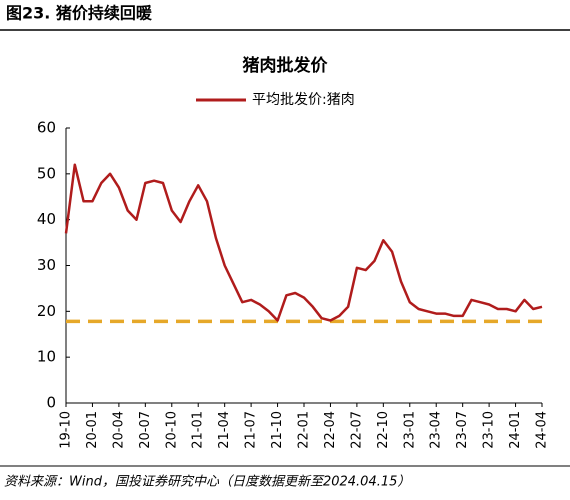 The width and height of the screenshot is (570, 500). I want to click on x-tick-label: 23-04, so click(436, 430).